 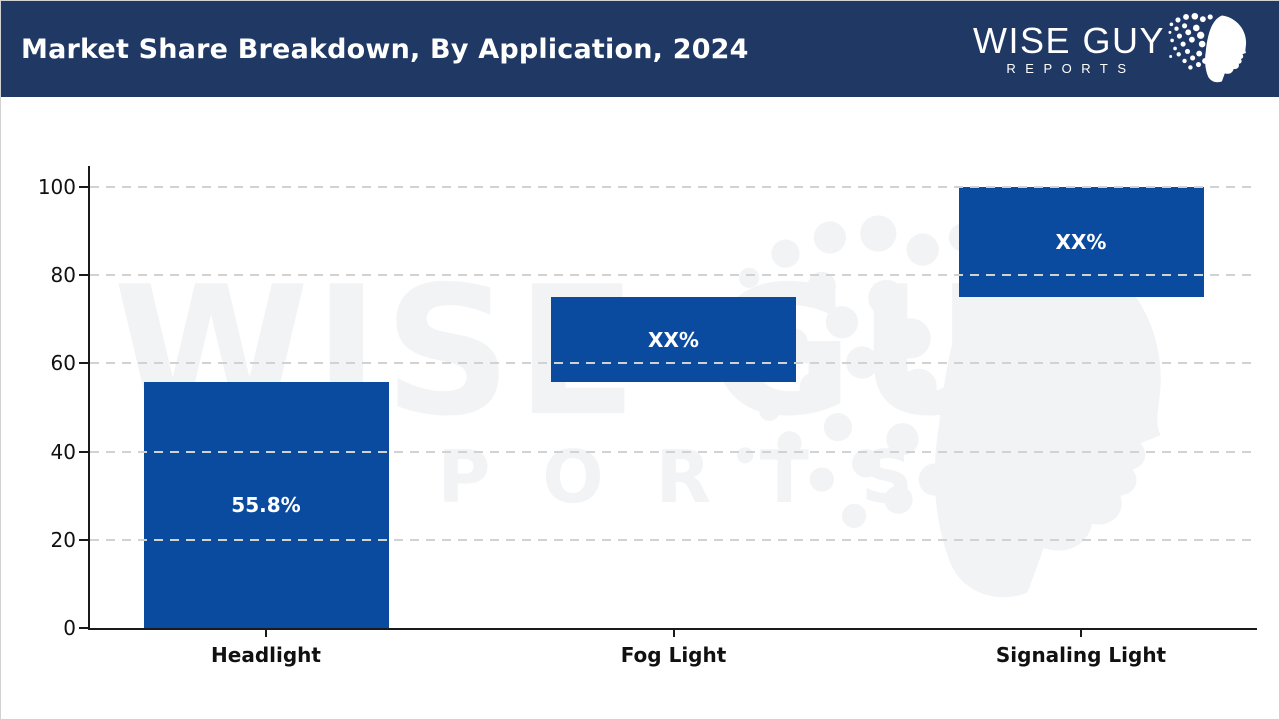 I want to click on x-axis-spine, so click(x=672, y=629).